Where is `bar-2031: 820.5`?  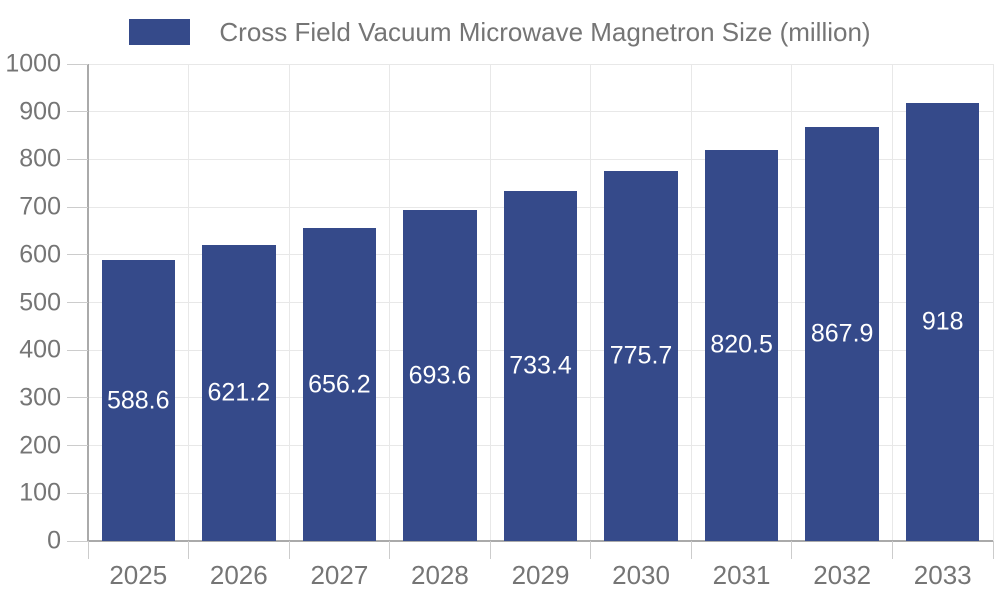
bar-2031: 820.5 is located at coordinates (741, 345).